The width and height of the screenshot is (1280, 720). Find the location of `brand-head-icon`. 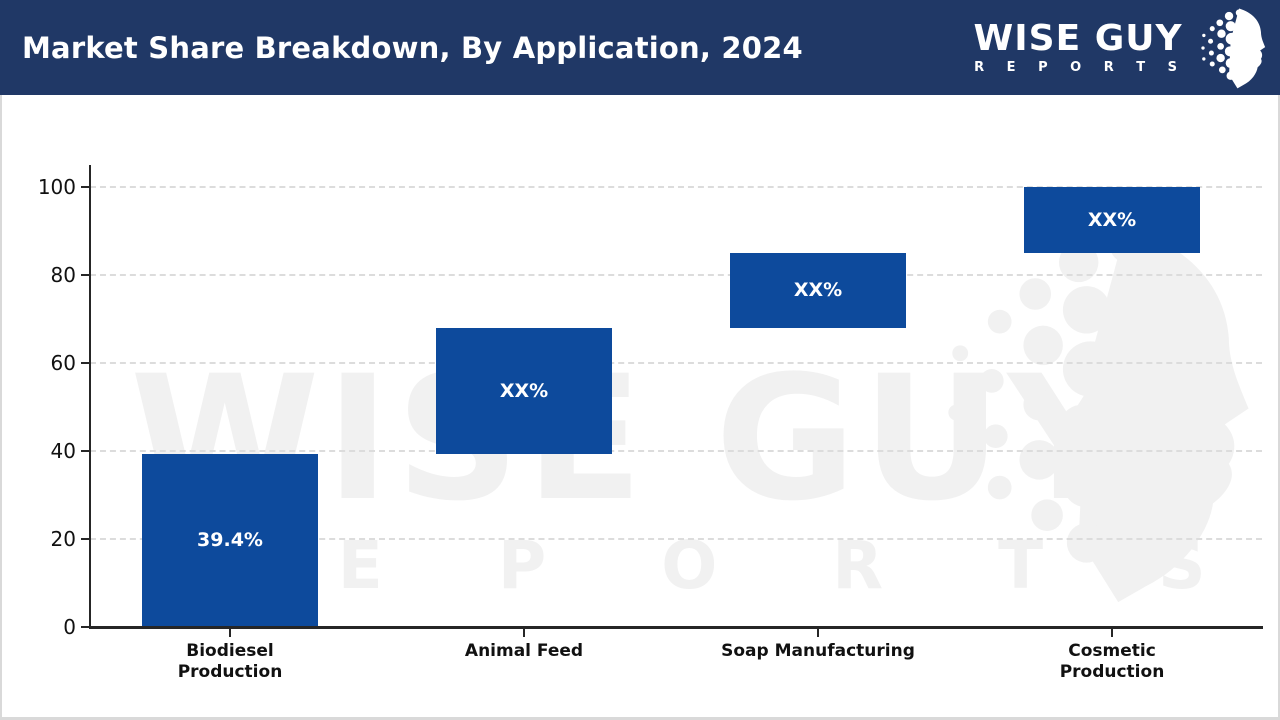

brand-head-icon is located at coordinates (1233, 48).